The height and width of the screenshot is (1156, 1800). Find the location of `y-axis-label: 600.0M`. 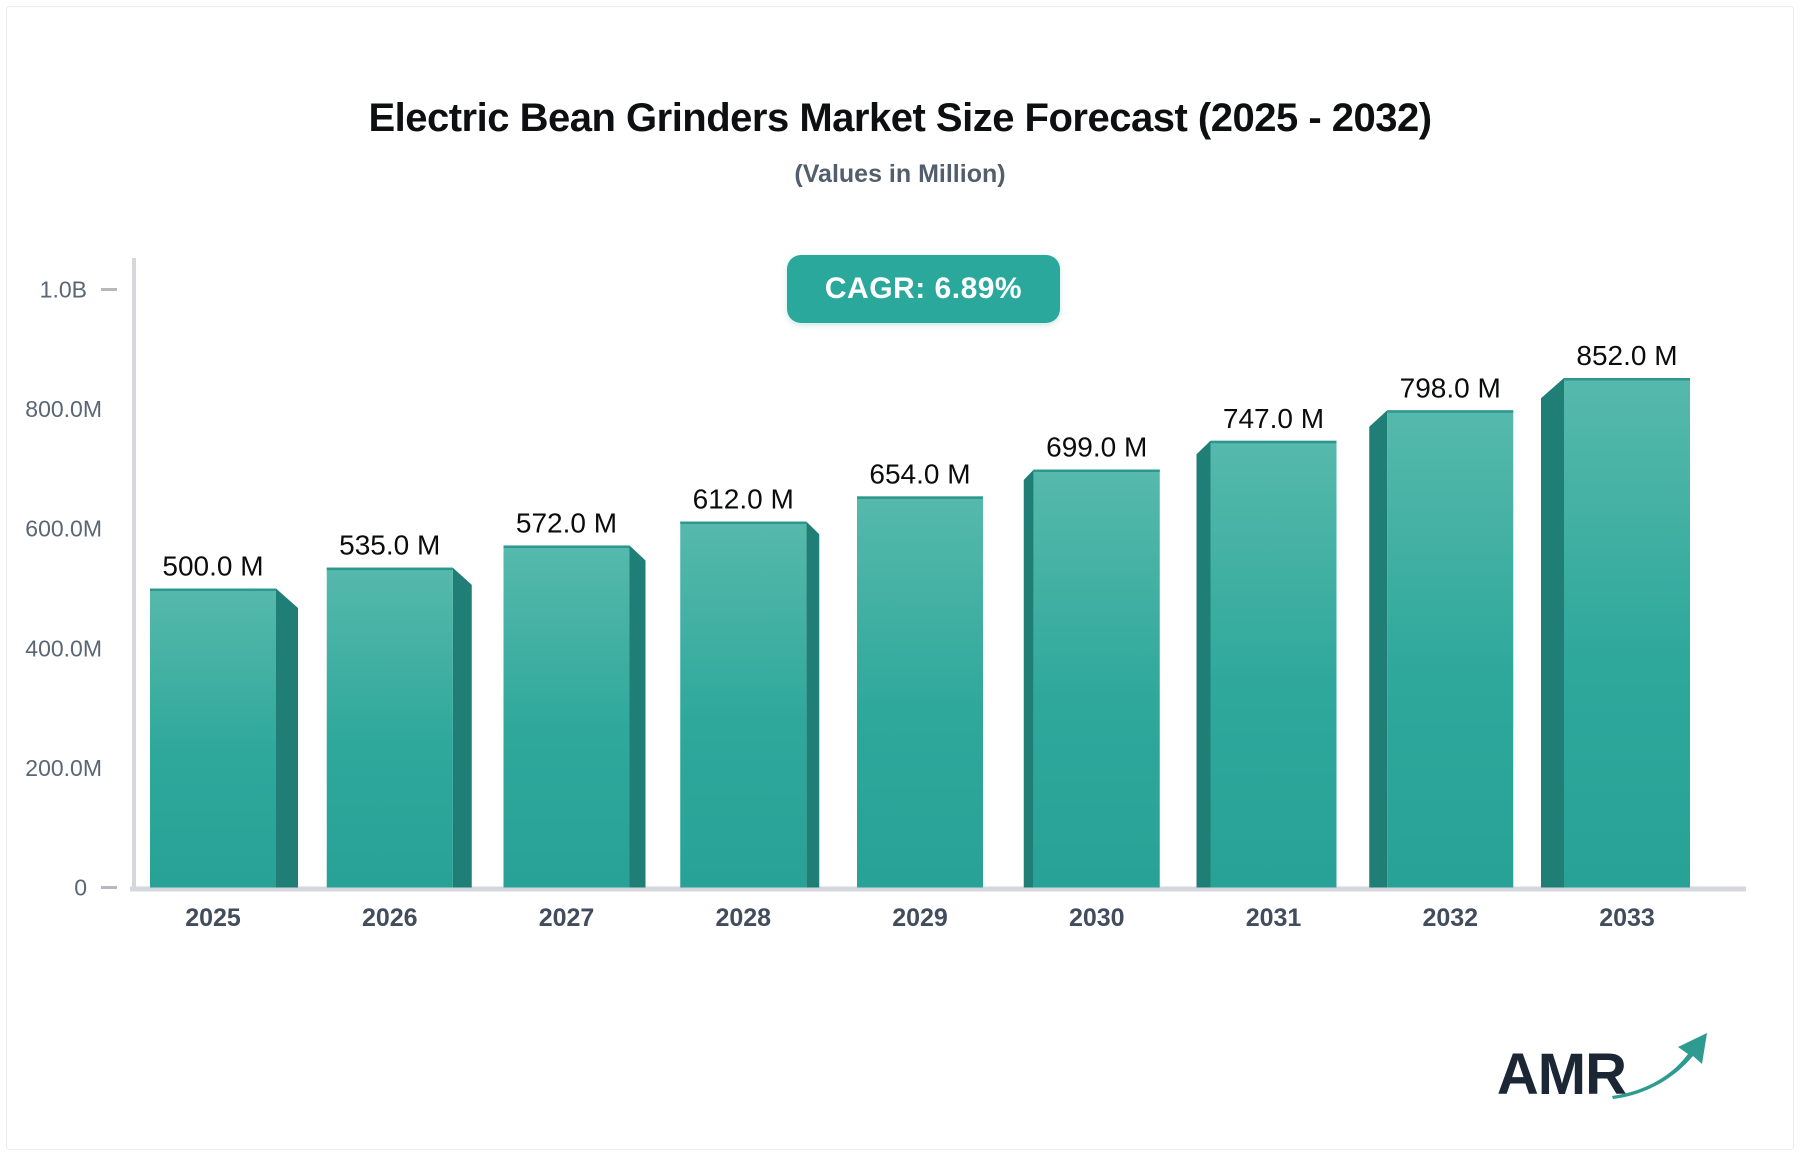

y-axis-label: 600.0M is located at coordinates (63, 529).